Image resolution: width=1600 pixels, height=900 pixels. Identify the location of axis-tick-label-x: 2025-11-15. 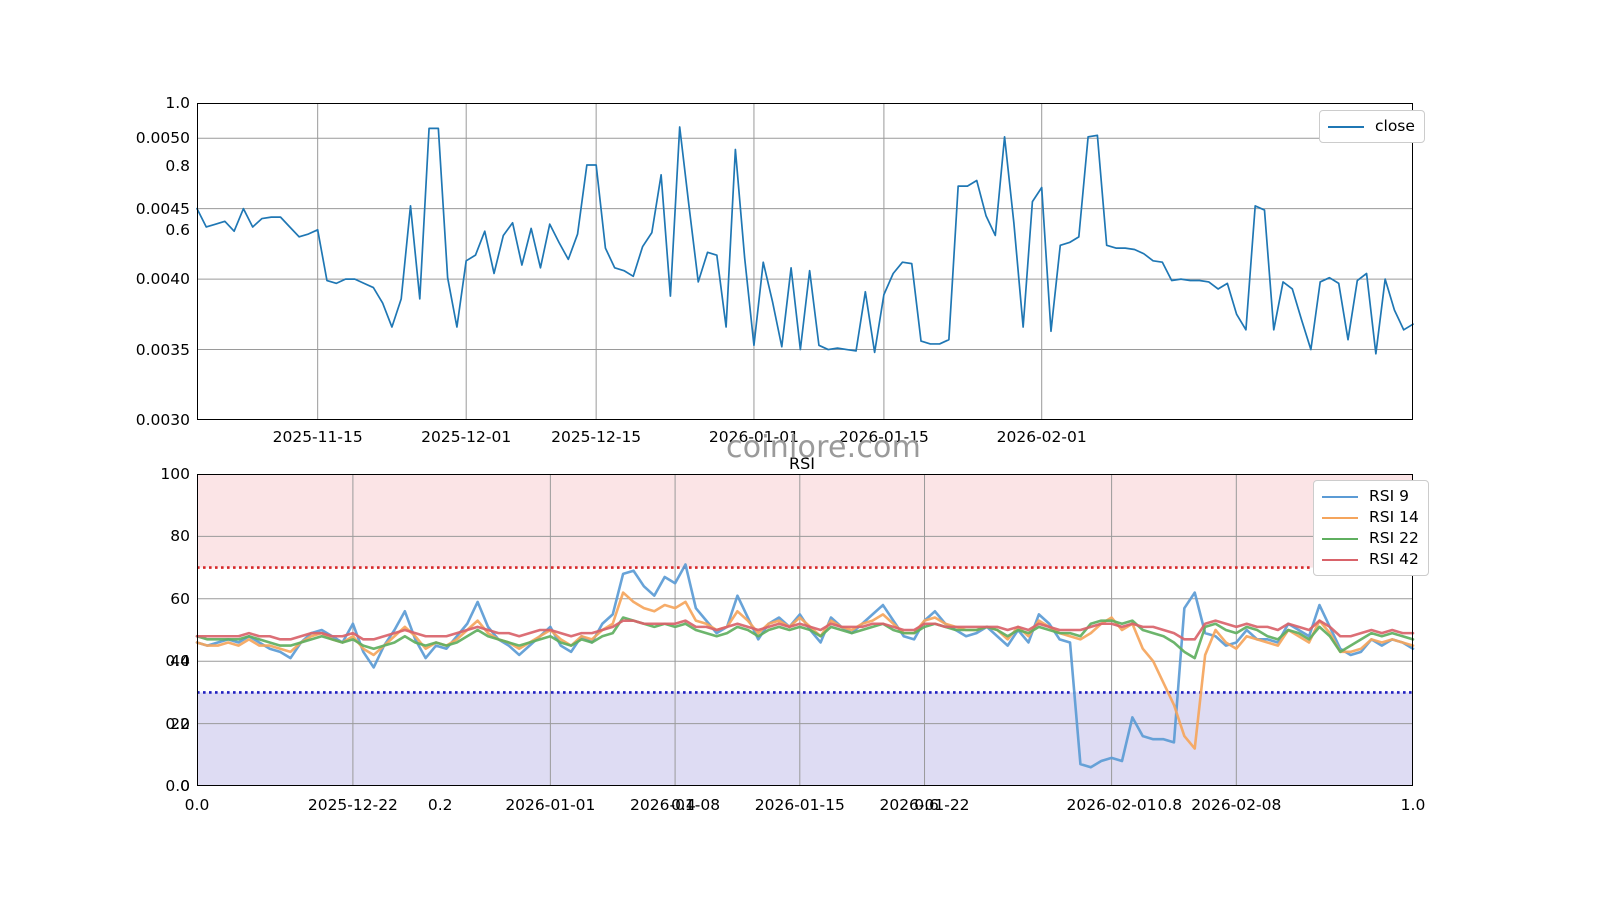
(317, 437).